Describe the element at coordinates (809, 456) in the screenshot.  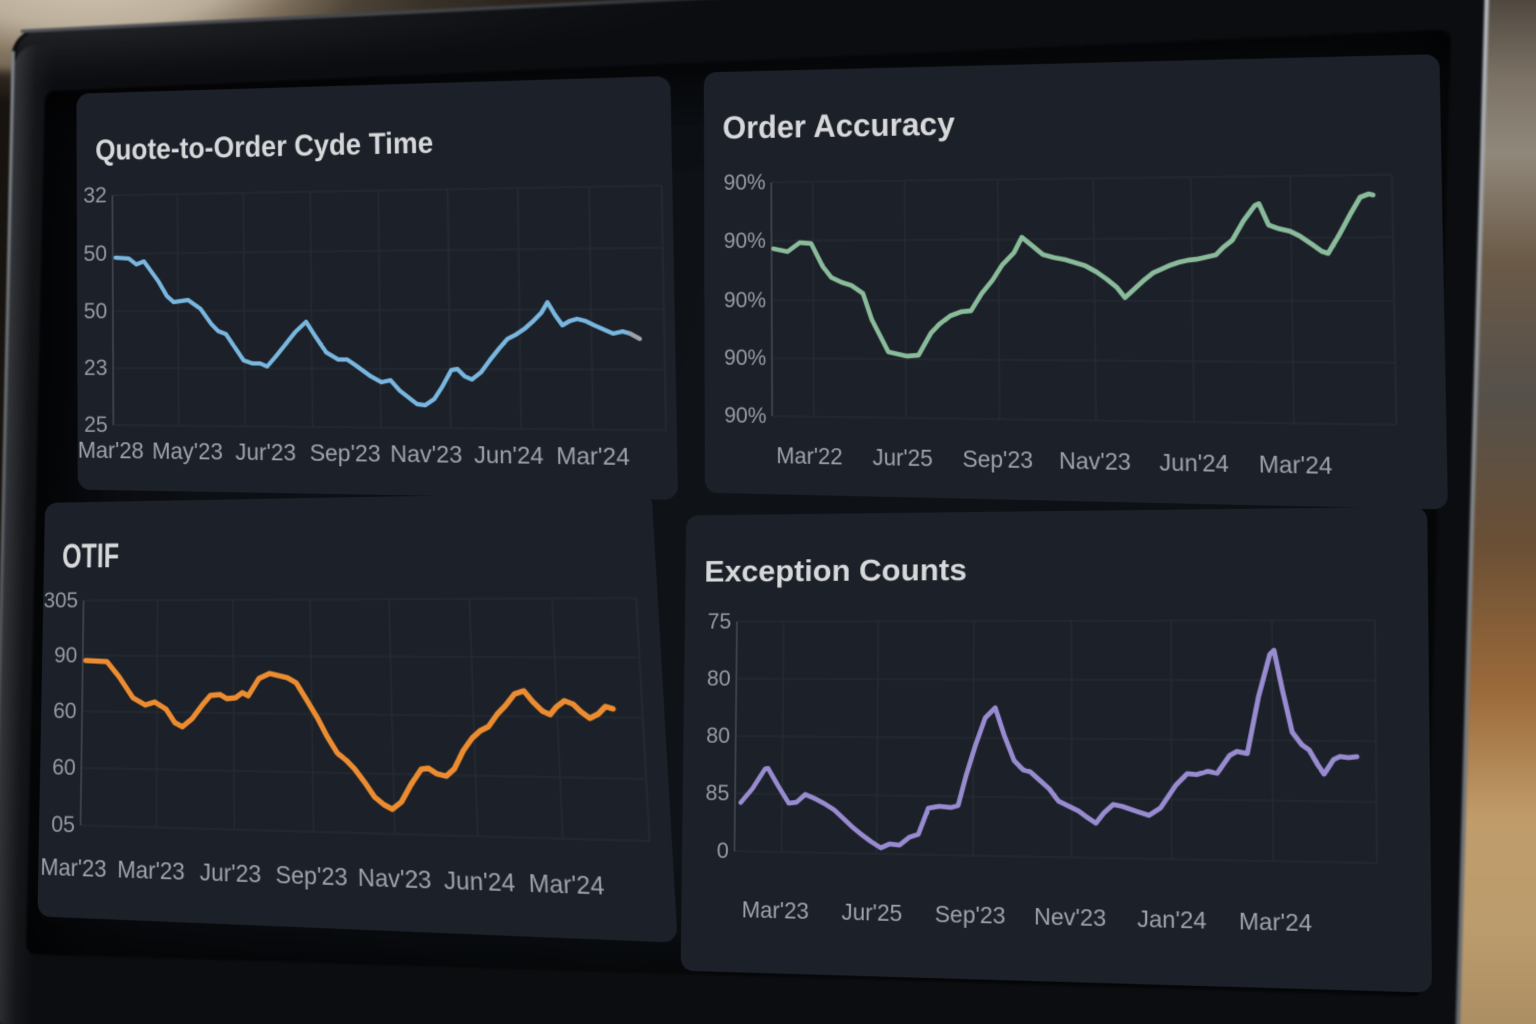
I see `svg-text: Mar'22` at that location.